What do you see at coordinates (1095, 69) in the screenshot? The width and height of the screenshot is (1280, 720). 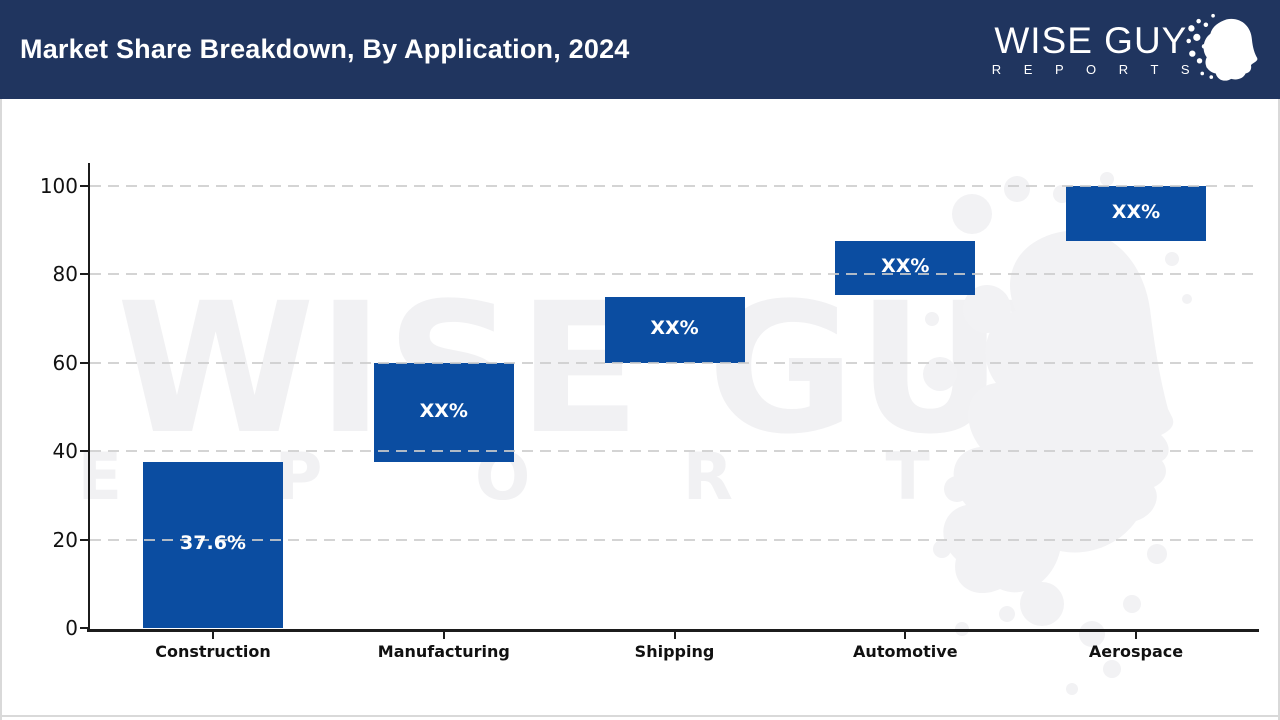 I see `brand-subtext: R E P O R T S` at bounding box center [1095, 69].